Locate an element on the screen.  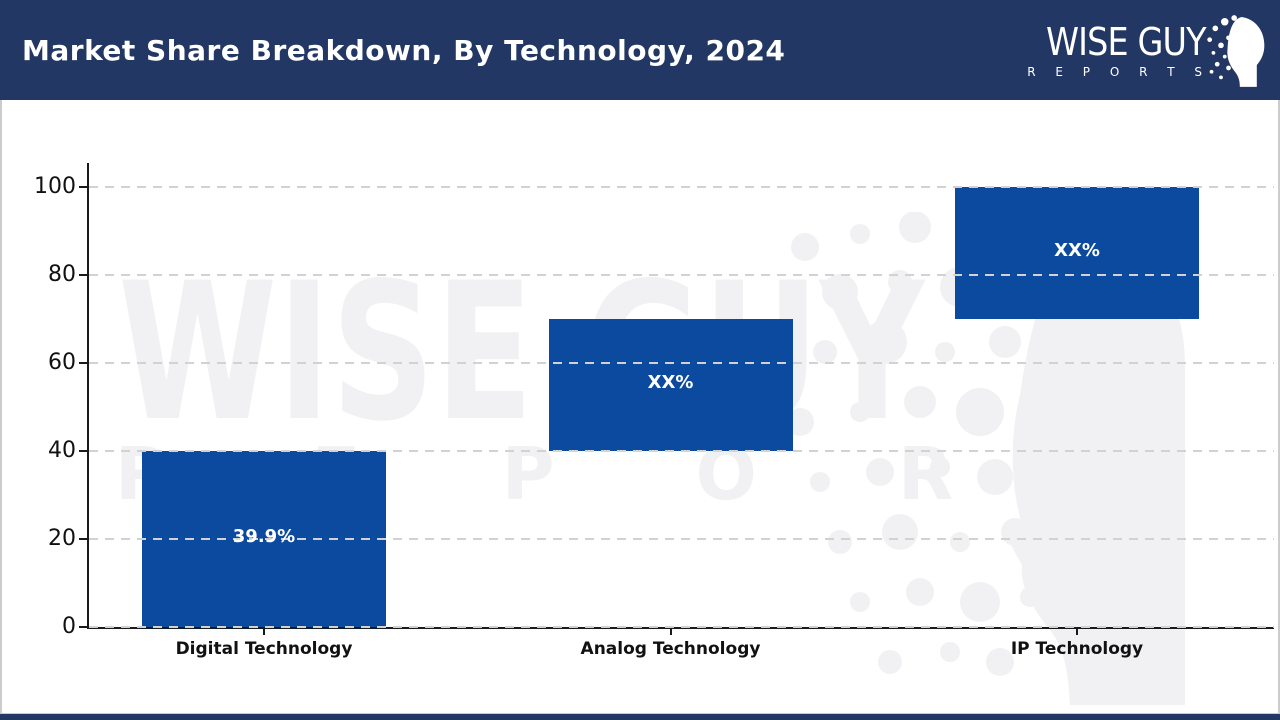
x-tick-digital-technology is located at coordinates (264, 631).